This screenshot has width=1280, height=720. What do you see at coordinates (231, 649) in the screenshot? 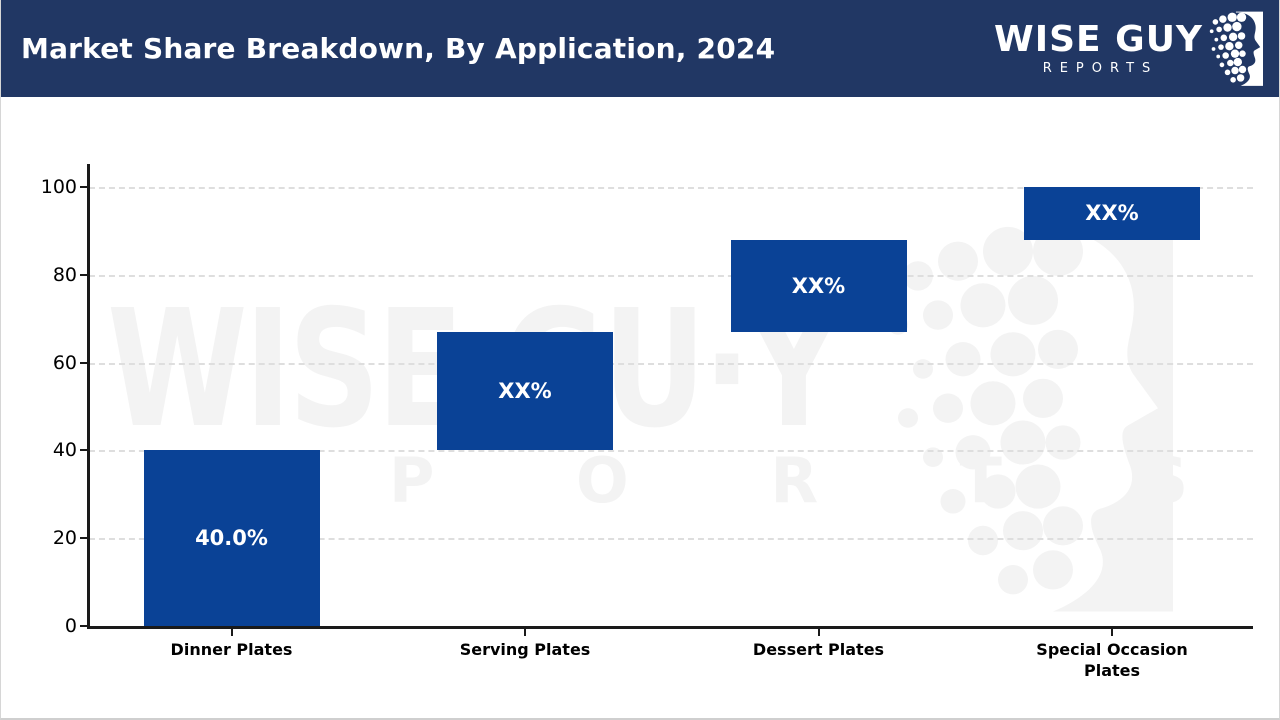
I see `x-category-label-dinner-plates: Dinner Plates` at bounding box center [231, 649].